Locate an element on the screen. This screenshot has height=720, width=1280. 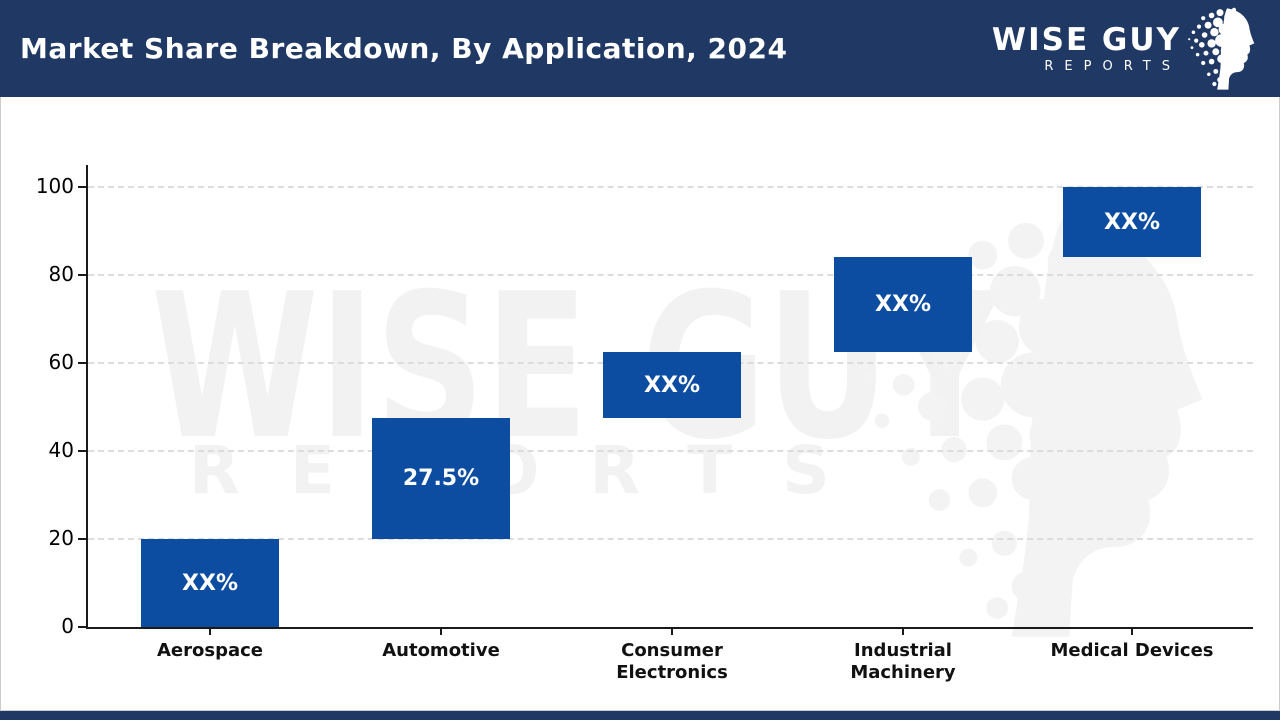
bar-medical-devices: XX% is located at coordinates (1132, 222).